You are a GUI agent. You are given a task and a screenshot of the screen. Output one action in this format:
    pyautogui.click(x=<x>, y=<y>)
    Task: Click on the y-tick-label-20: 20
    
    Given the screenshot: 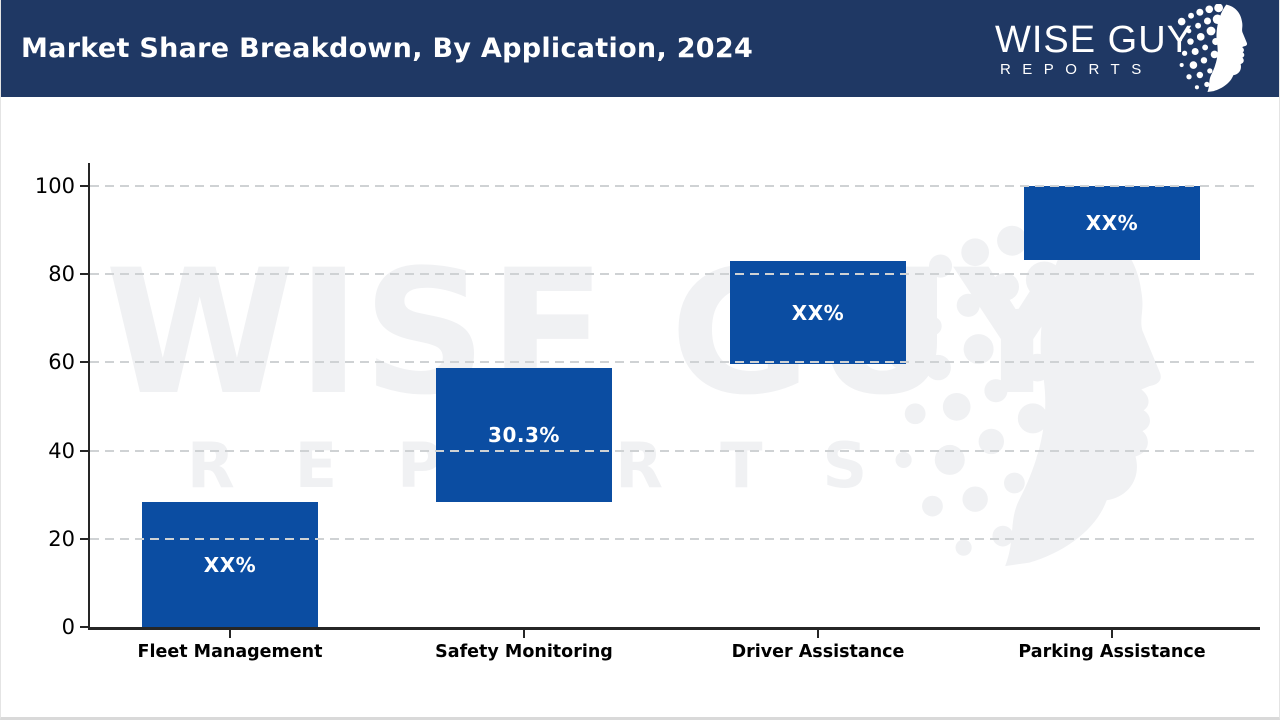 What is the action you would take?
    pyautogui.click(x=61, y=538)
    